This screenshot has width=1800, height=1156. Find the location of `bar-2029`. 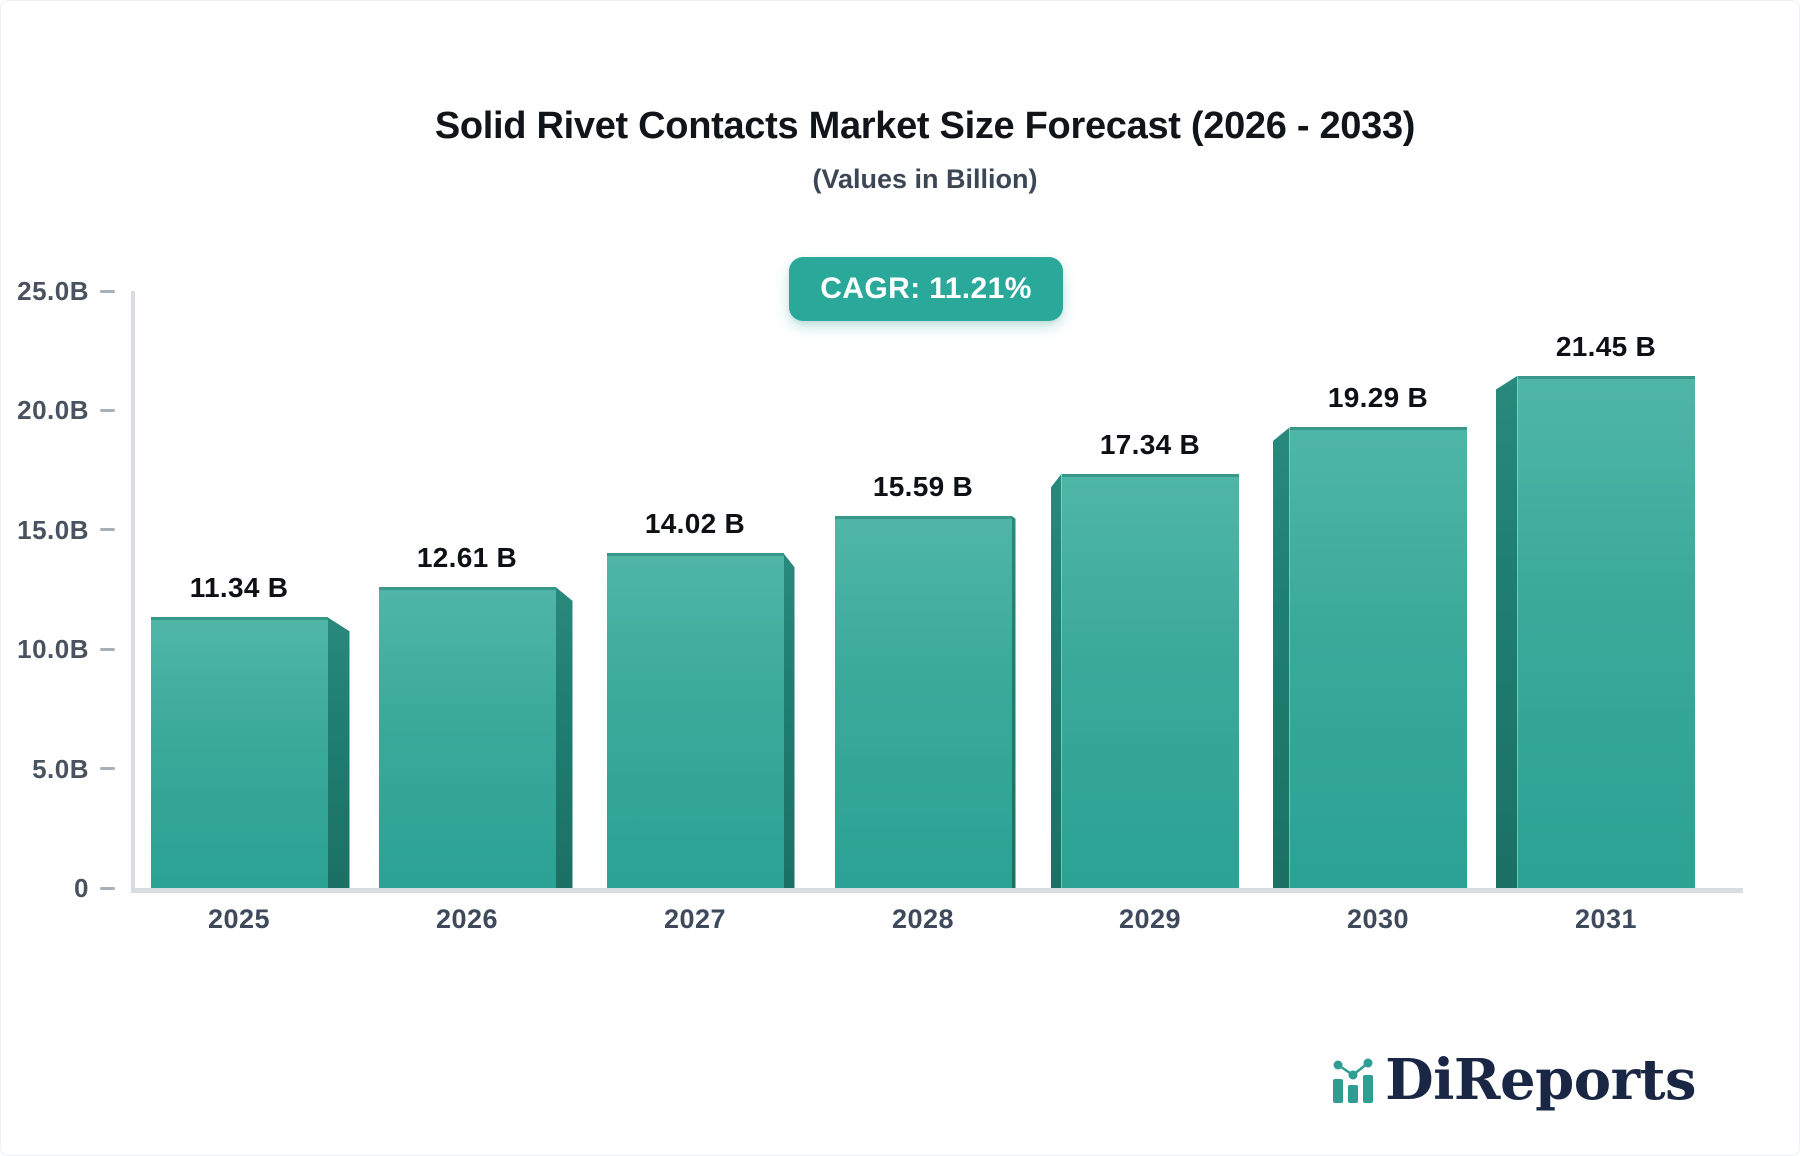

bar-2029 is located at coordinates (1150, 680).